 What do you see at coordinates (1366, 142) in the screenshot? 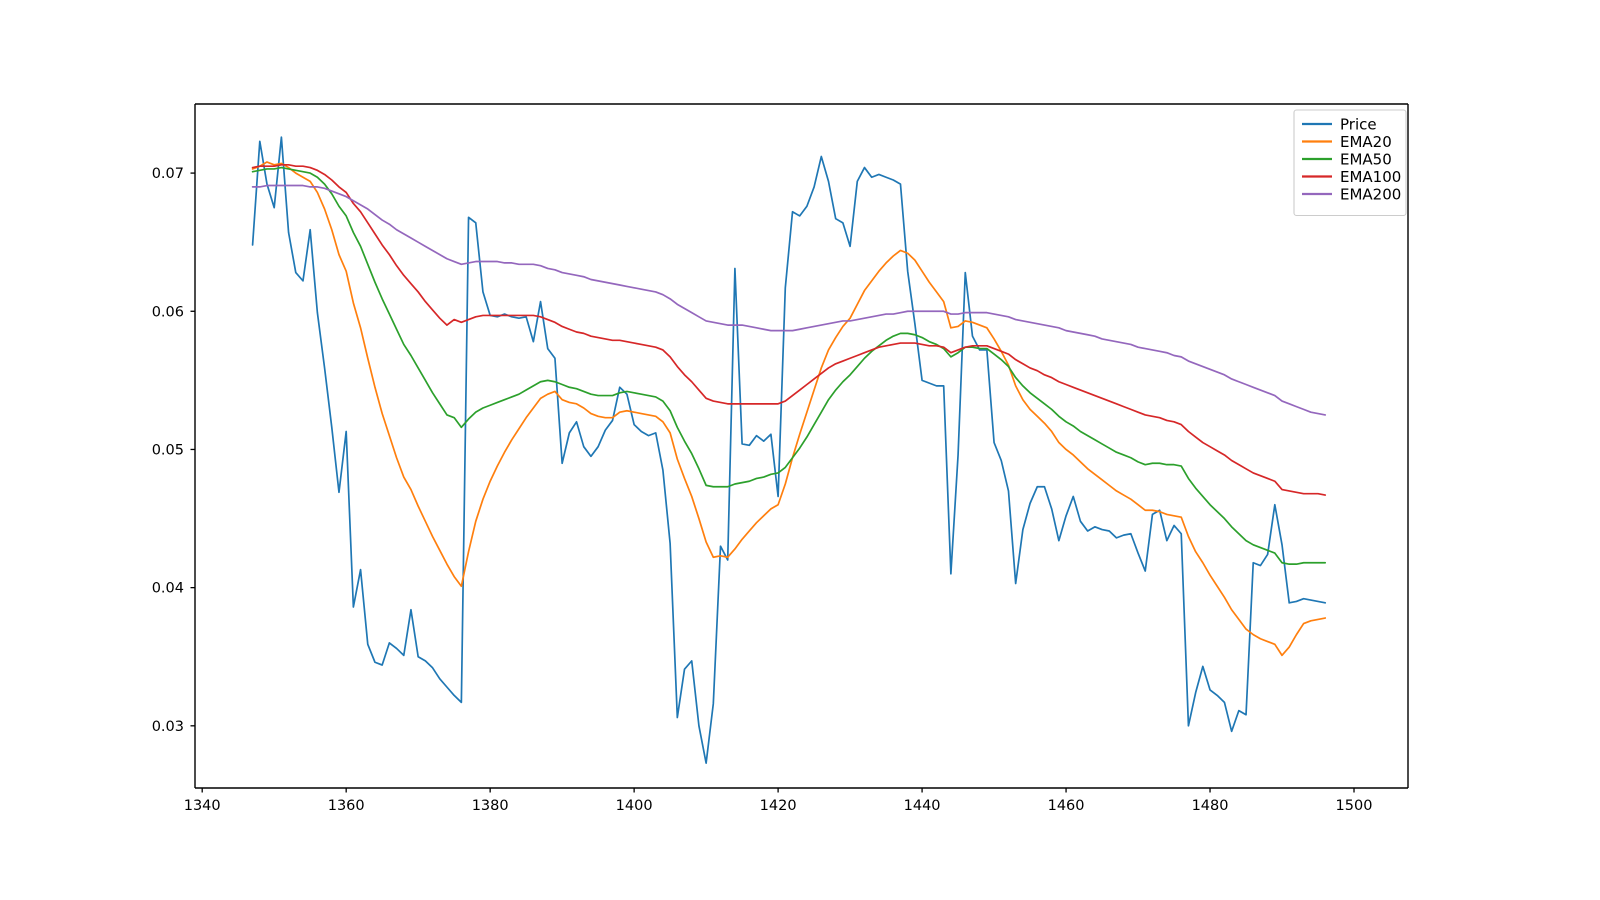
I see `legend-label-ema20: EMA20` at bounding box center [1366, 142].